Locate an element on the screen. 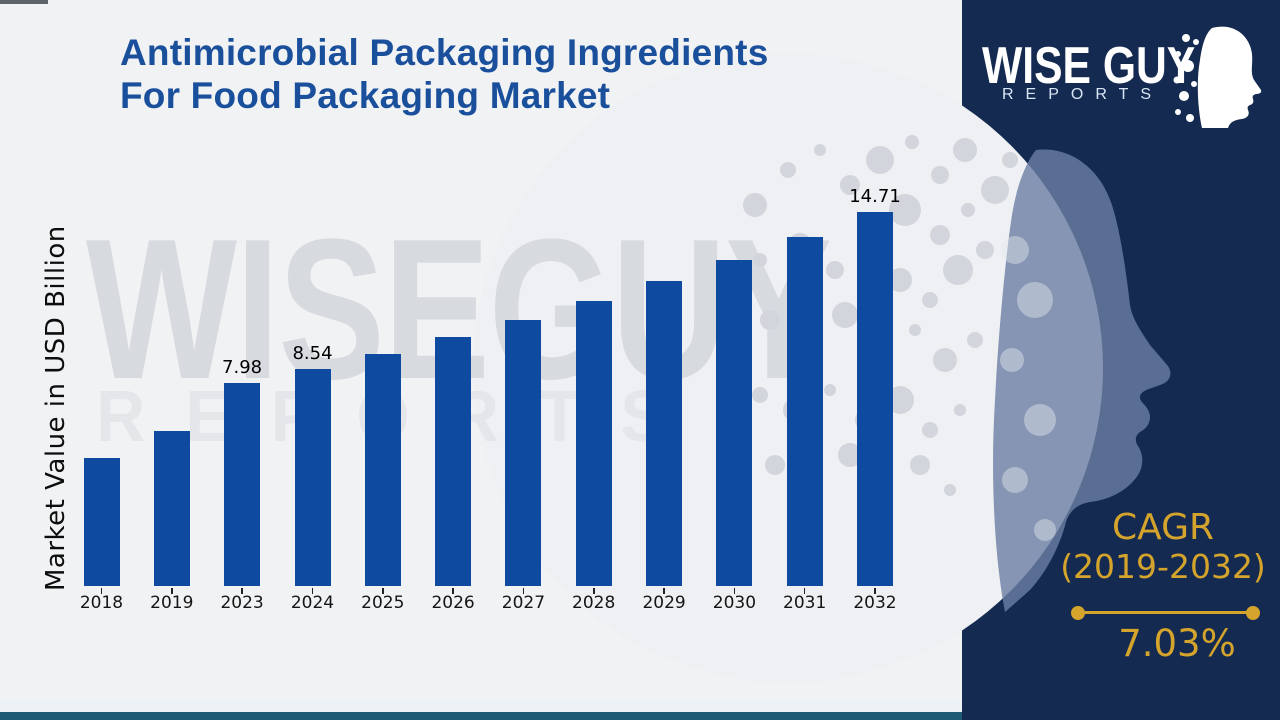  cagr-label: CAGR is located at coordinates (1163, 527).